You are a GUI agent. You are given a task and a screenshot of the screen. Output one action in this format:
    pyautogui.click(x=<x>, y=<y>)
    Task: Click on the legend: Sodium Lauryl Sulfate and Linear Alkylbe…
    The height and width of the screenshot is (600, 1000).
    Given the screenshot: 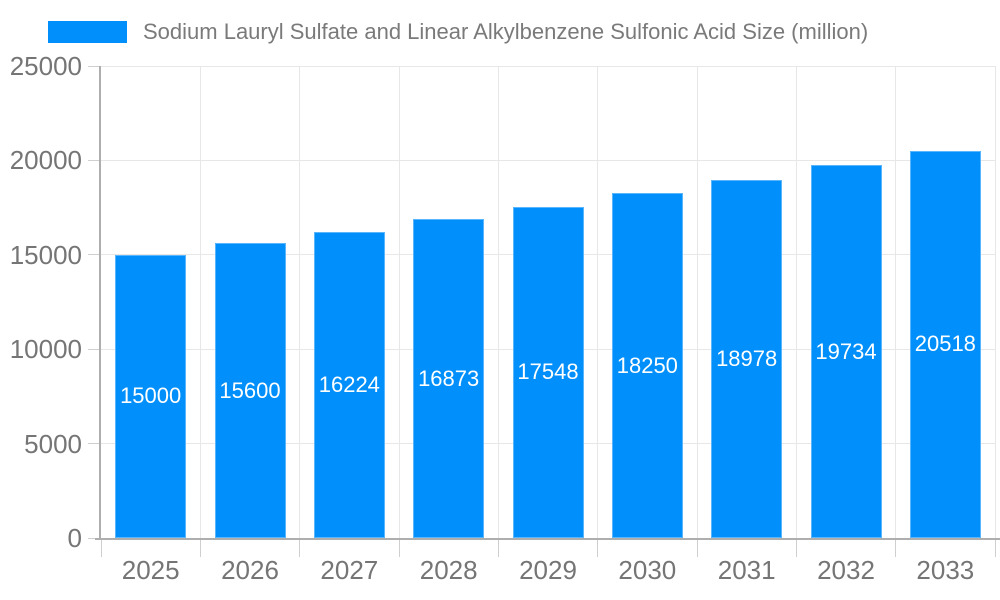 What is the action you would take?
    pyautogui.click(x=458, y=32)
    